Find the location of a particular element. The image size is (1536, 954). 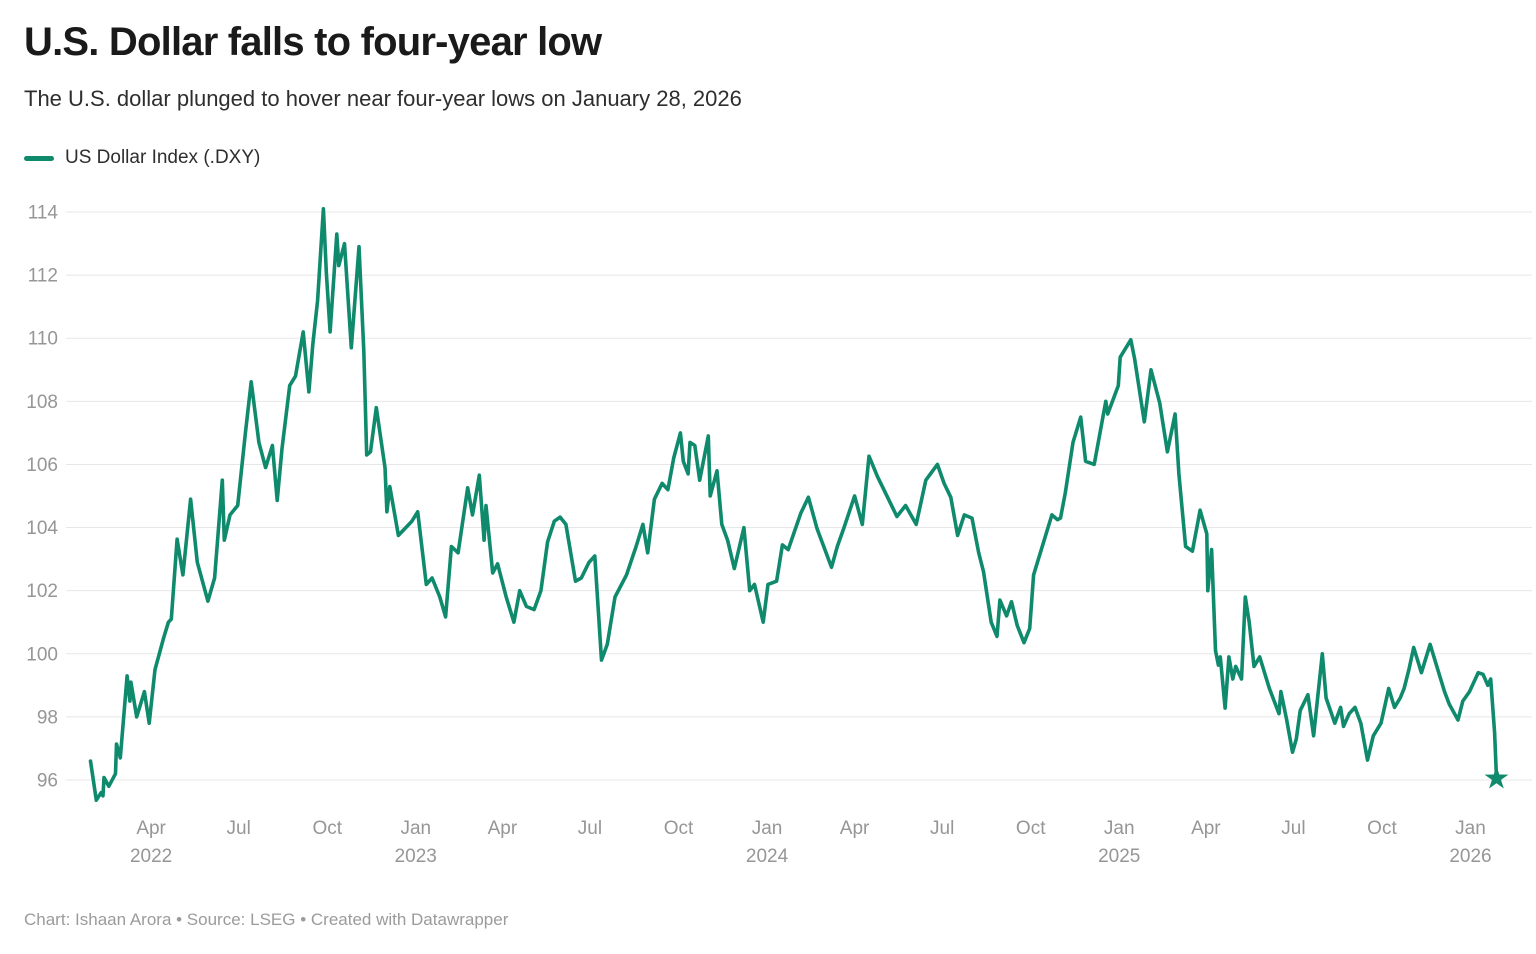

y-tick-label: 114 is located at coordinates (43, 213).